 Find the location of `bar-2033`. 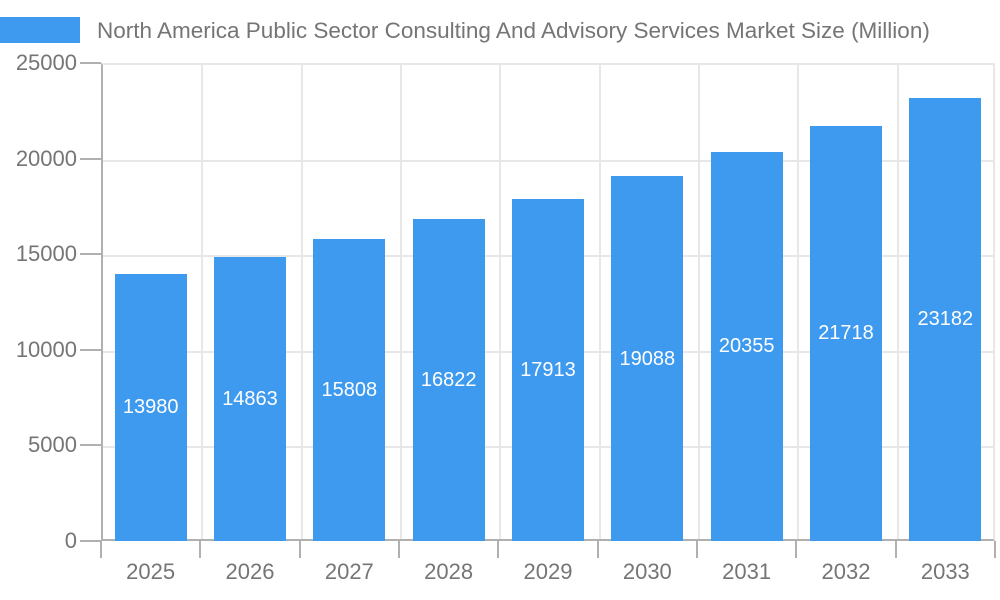

bar-2033 is located at coordinates (945, 319).